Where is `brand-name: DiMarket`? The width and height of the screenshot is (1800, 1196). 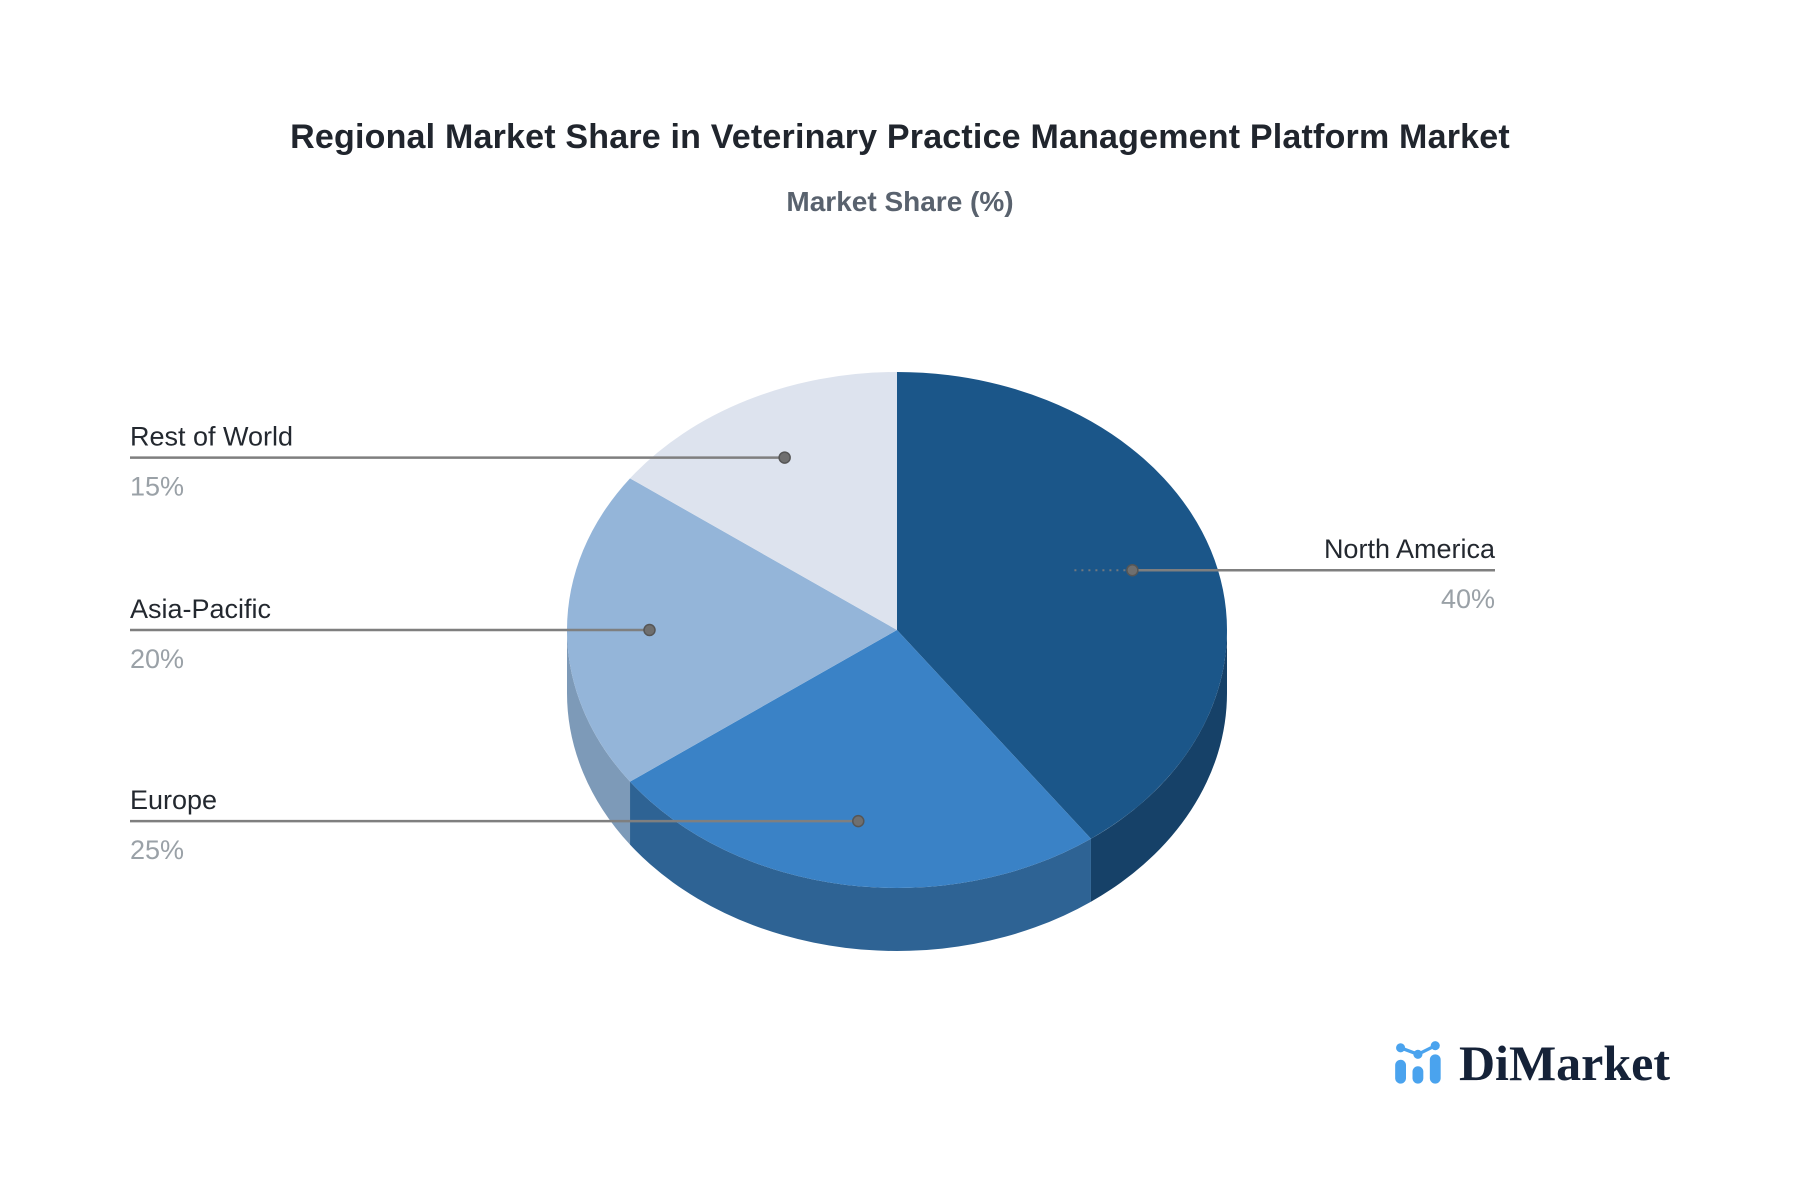
brand-name: DiMarket is located at coordinates (1564, 1063).